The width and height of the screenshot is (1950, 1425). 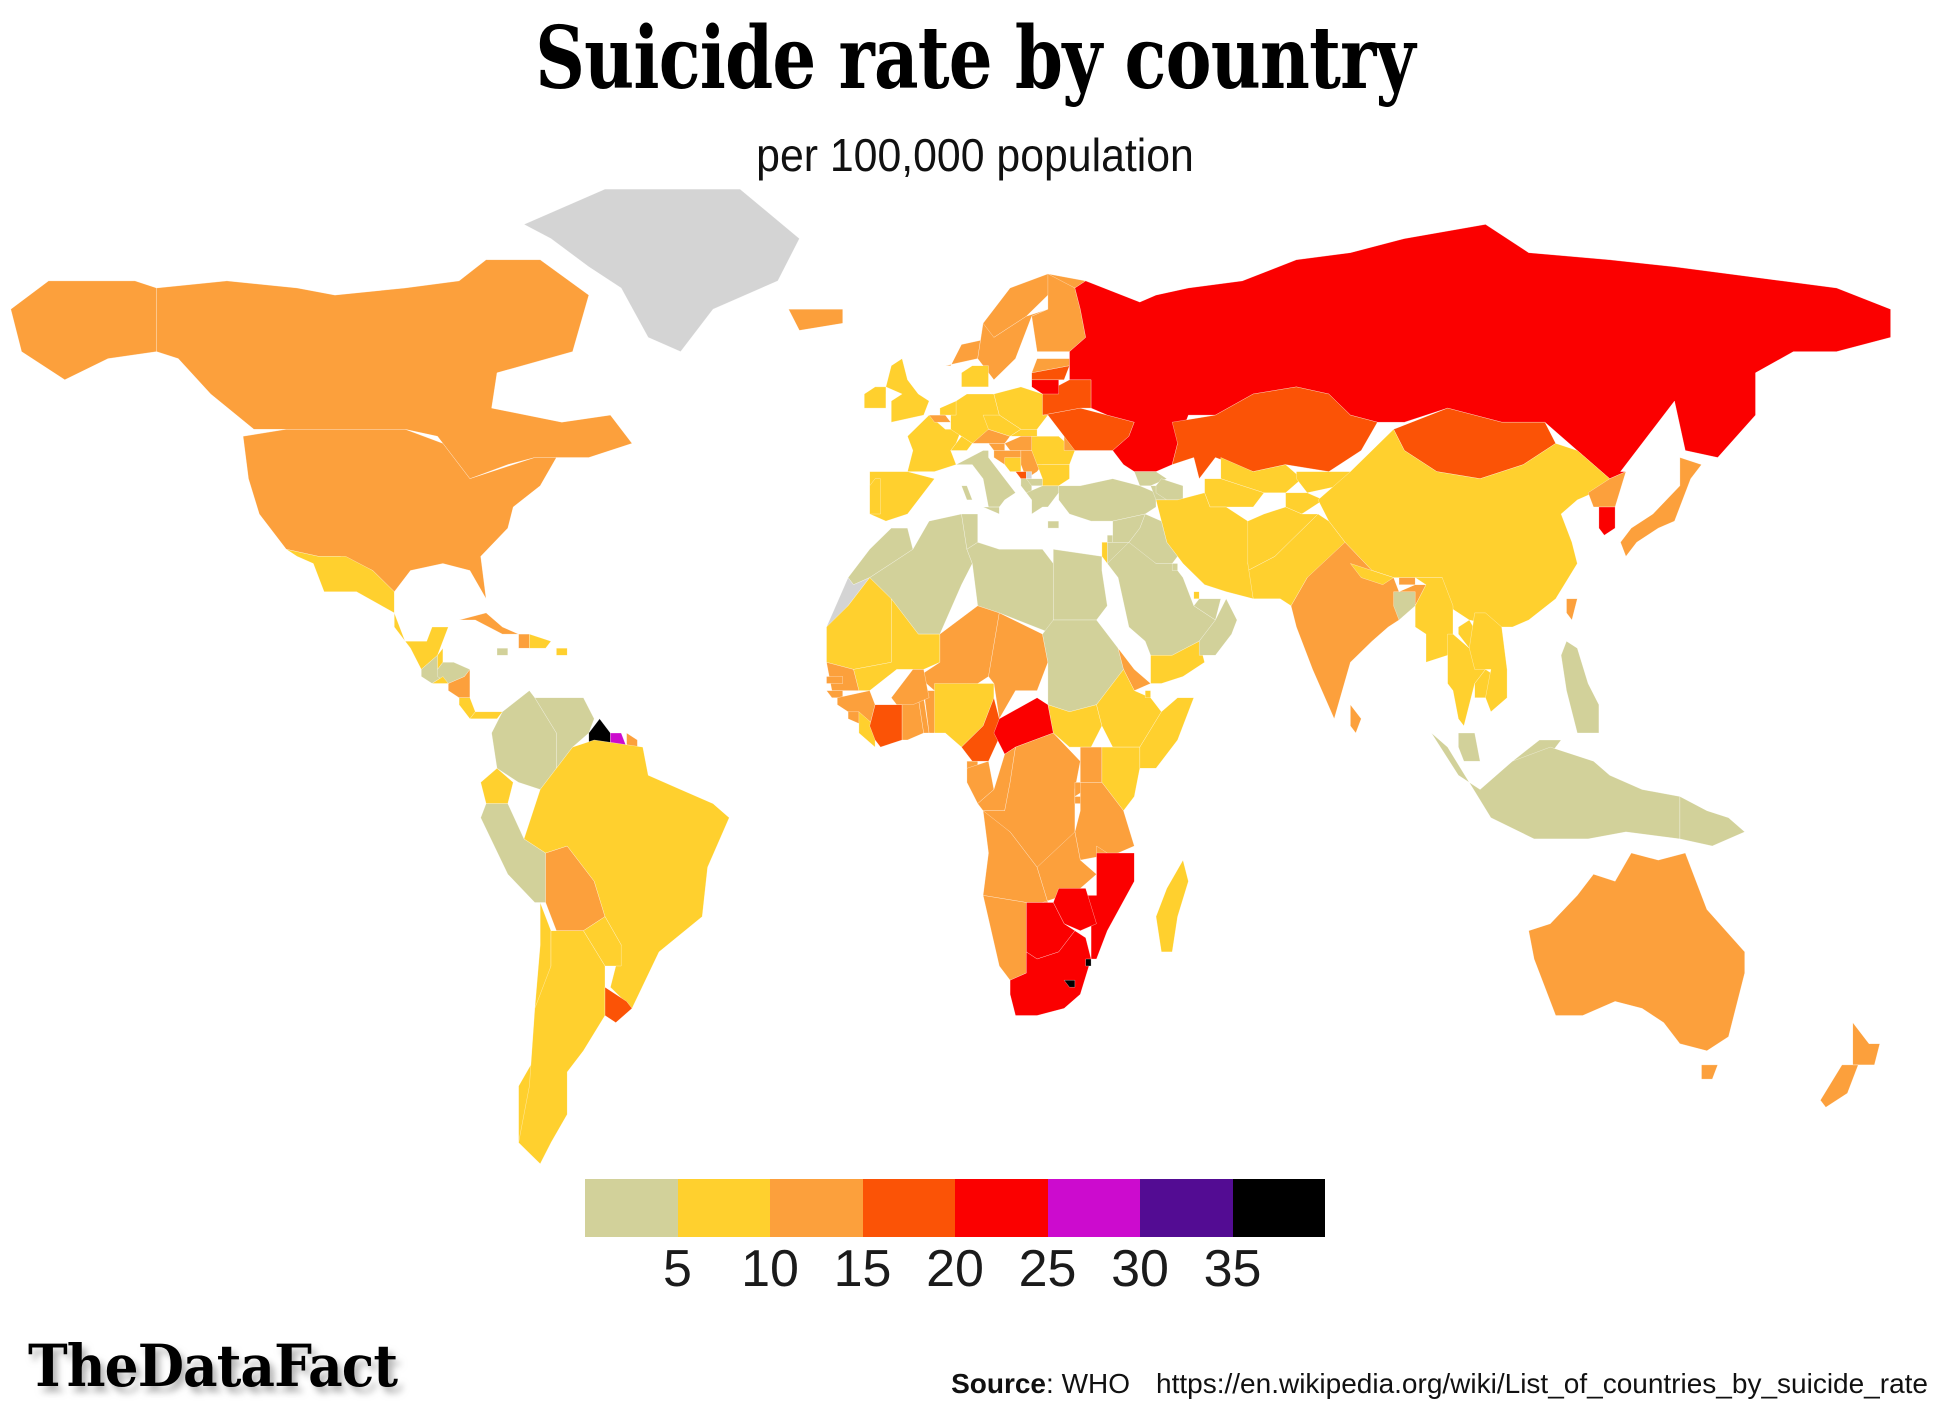 I want to click on country-ukraine: Ukraine — 15-20, so click(x=1088, y=429).